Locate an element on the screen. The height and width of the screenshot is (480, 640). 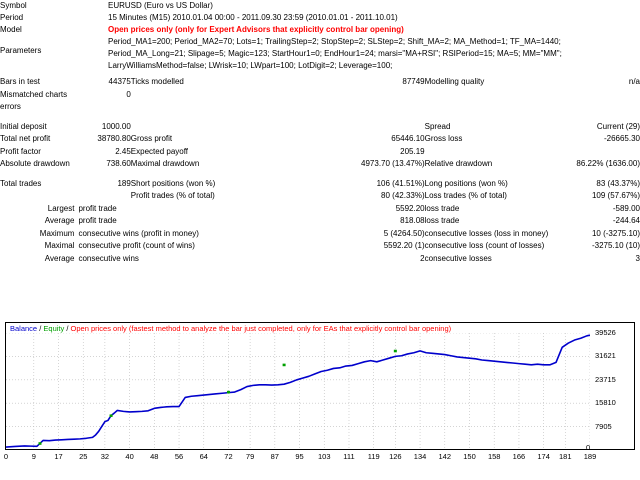
avg-consecutive-wins-label: consecutive wins is located at coordinates (108, 258).